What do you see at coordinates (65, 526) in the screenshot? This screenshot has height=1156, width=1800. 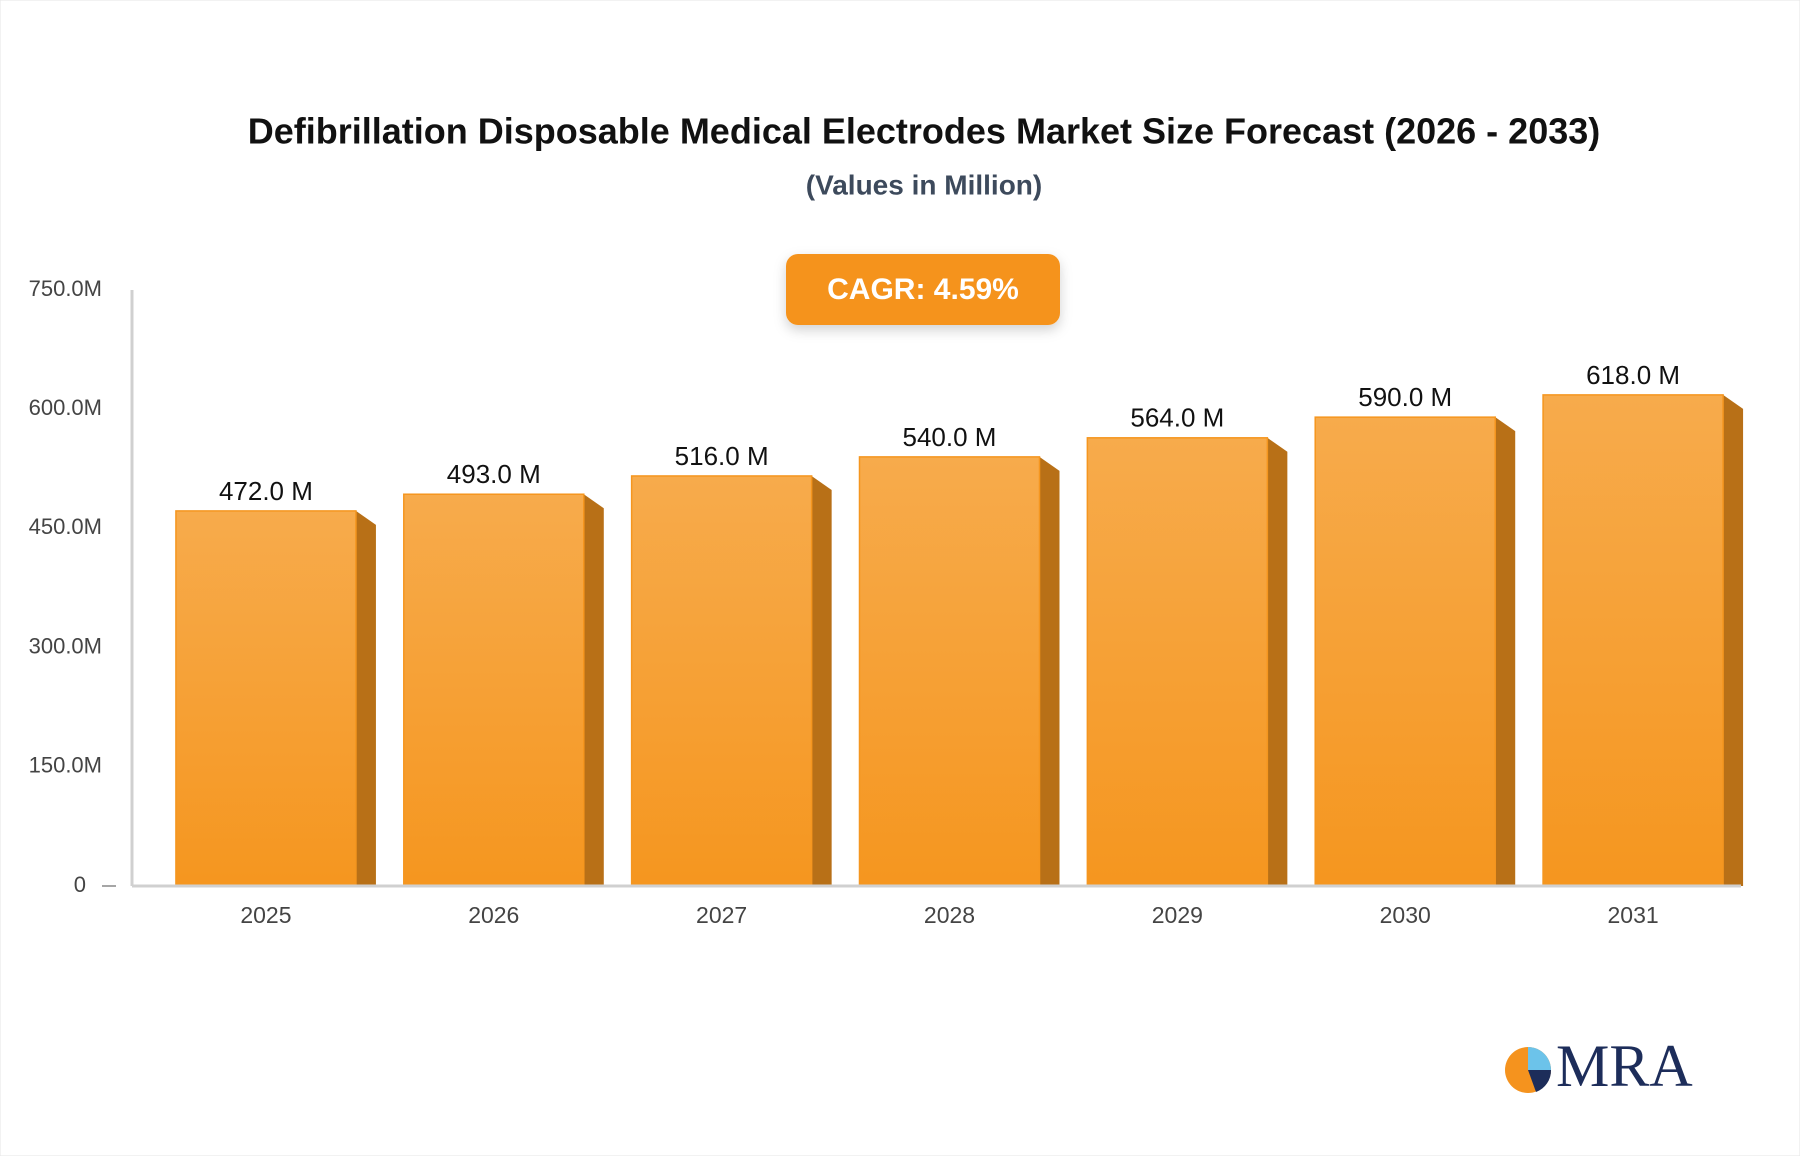 I see `y-tick-label: 450.0M` at bounding box center [65, 526].